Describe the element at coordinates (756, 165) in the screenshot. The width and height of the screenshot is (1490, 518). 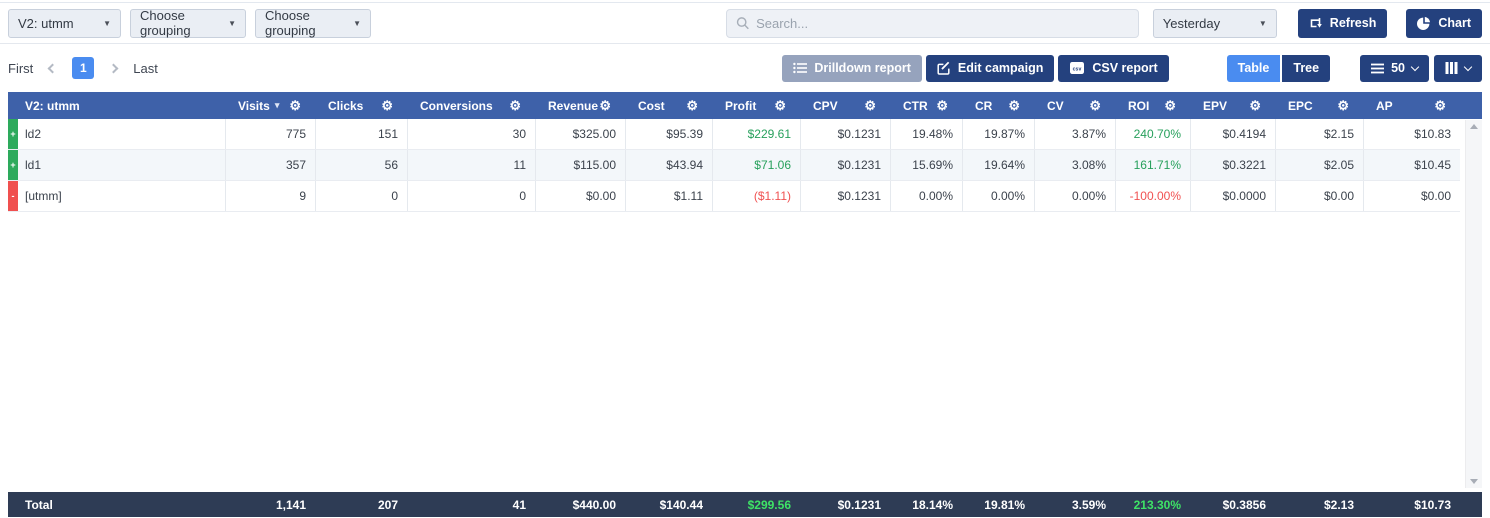
I see `cell-profit: $71.06` at that location.